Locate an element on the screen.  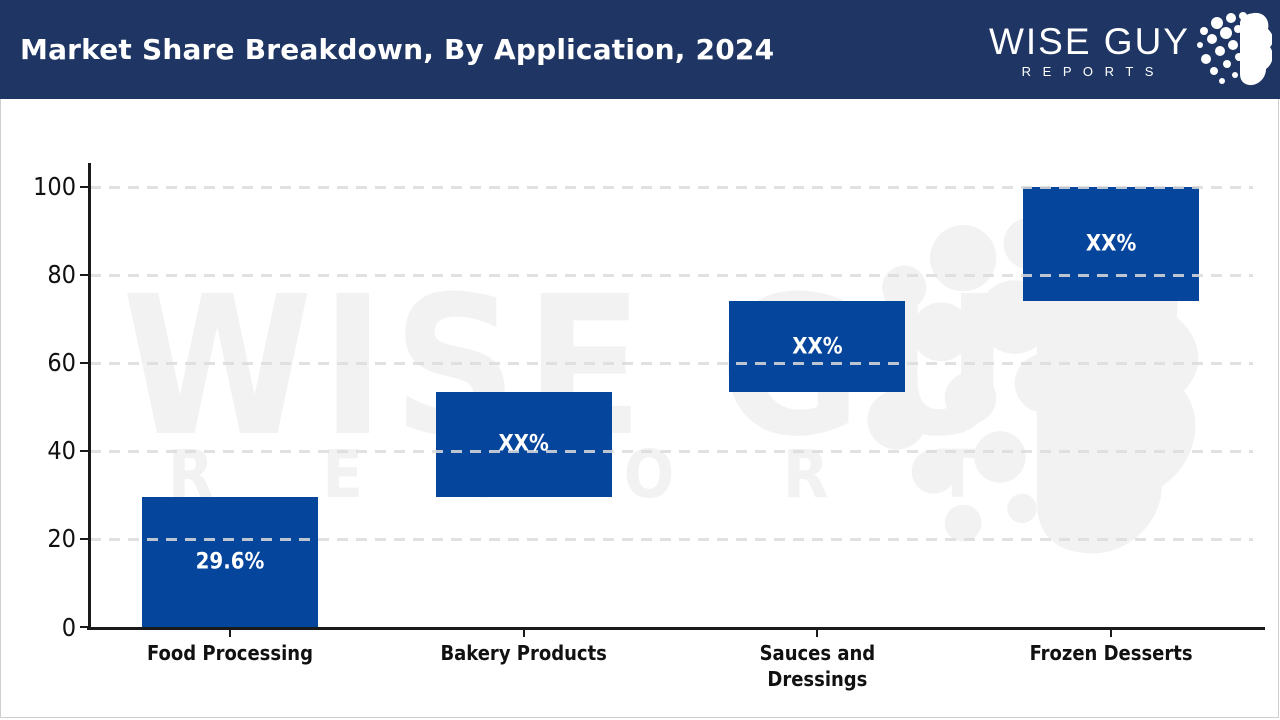
x-axis-label-food-processing: Food Processing is located at coordinates (230, 653).